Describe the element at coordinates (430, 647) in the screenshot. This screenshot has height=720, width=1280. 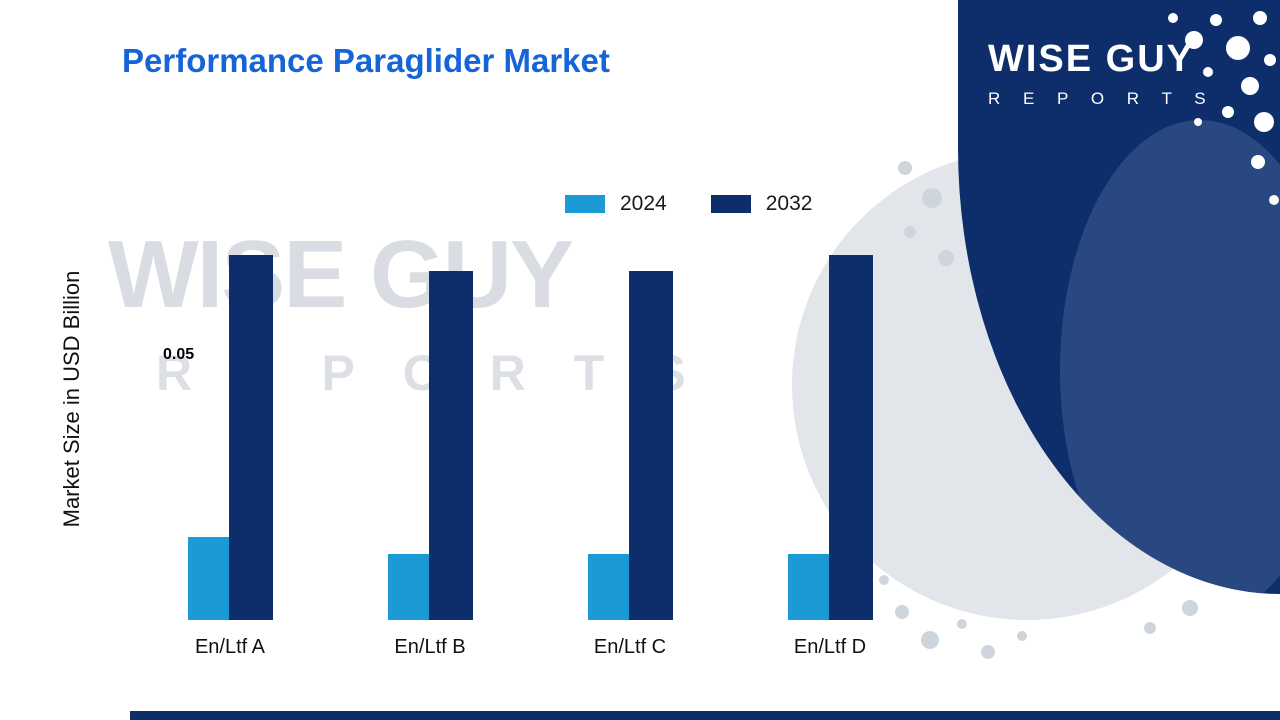
I see `category-label-en-ltf-b: En/Ltf B` at that location.